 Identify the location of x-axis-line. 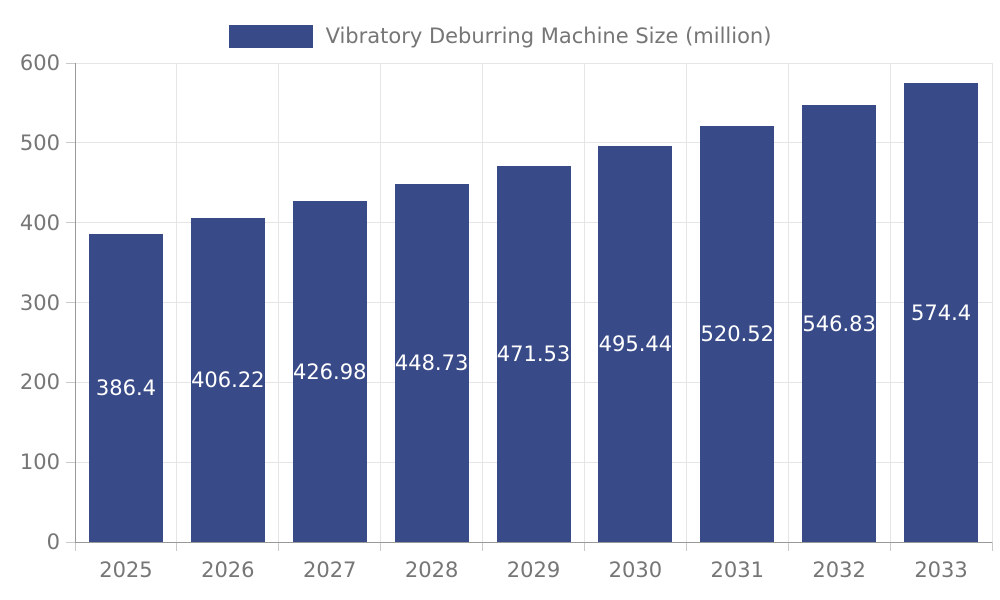
(533, 542).